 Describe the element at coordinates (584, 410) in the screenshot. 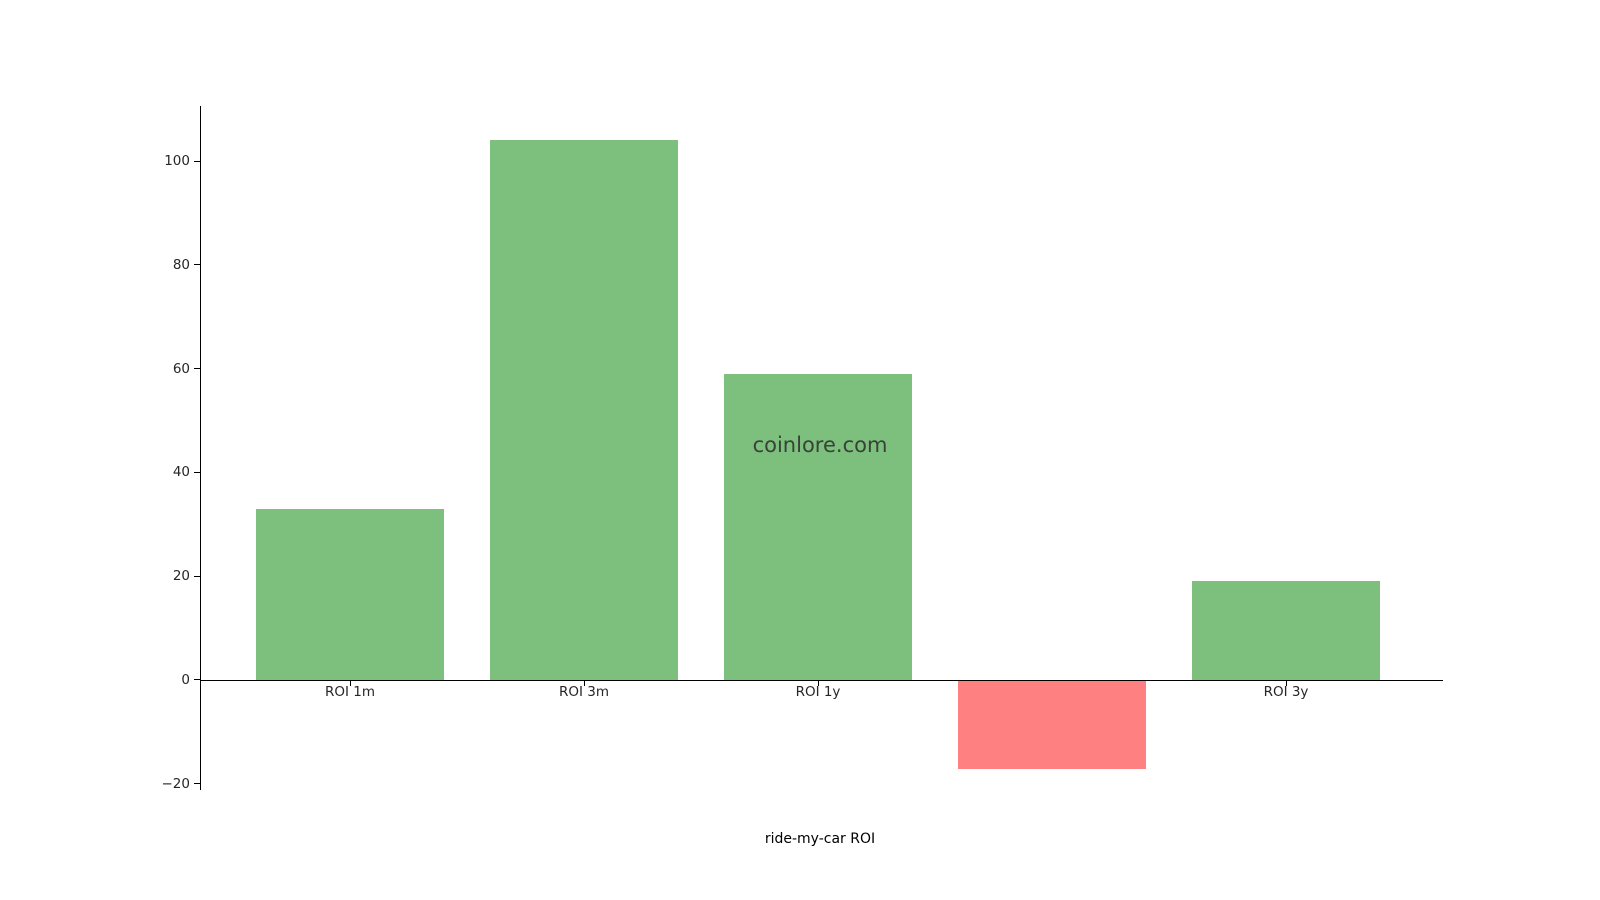

I see `bar-roi-3m` at that location.